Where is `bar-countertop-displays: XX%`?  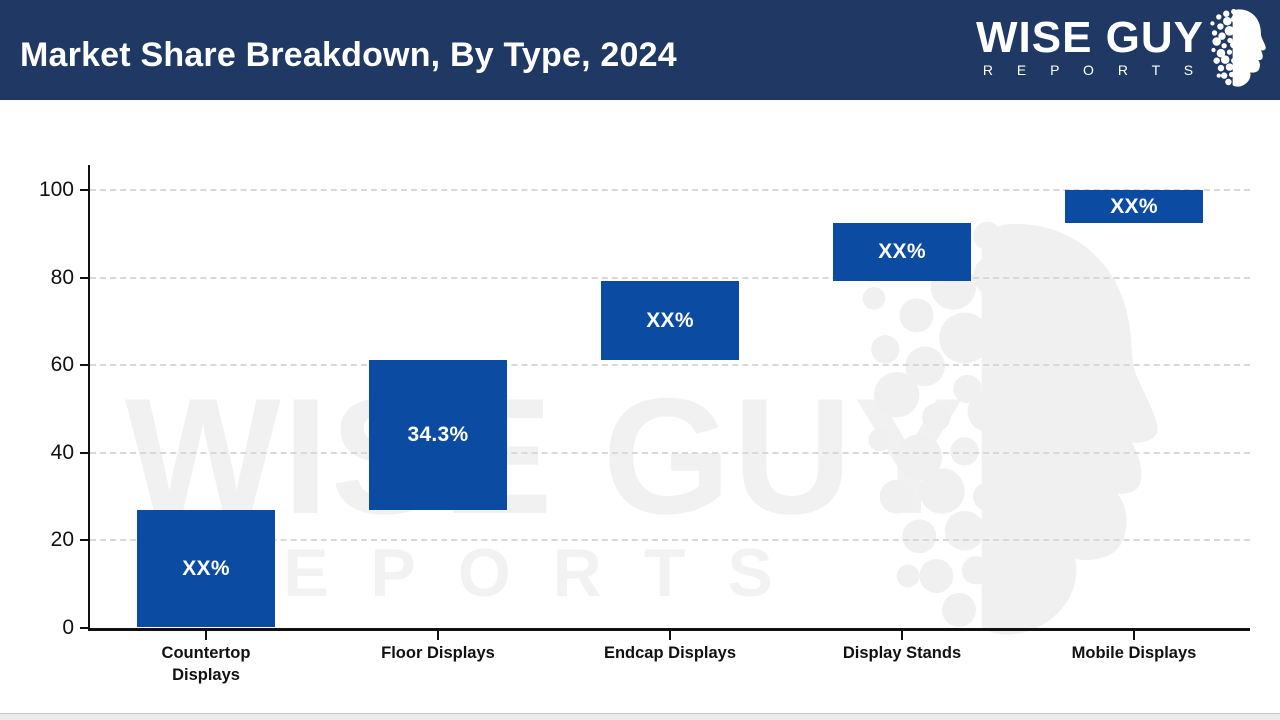 bar-countertop-displays: XX% is located at coordinates (206, 569).